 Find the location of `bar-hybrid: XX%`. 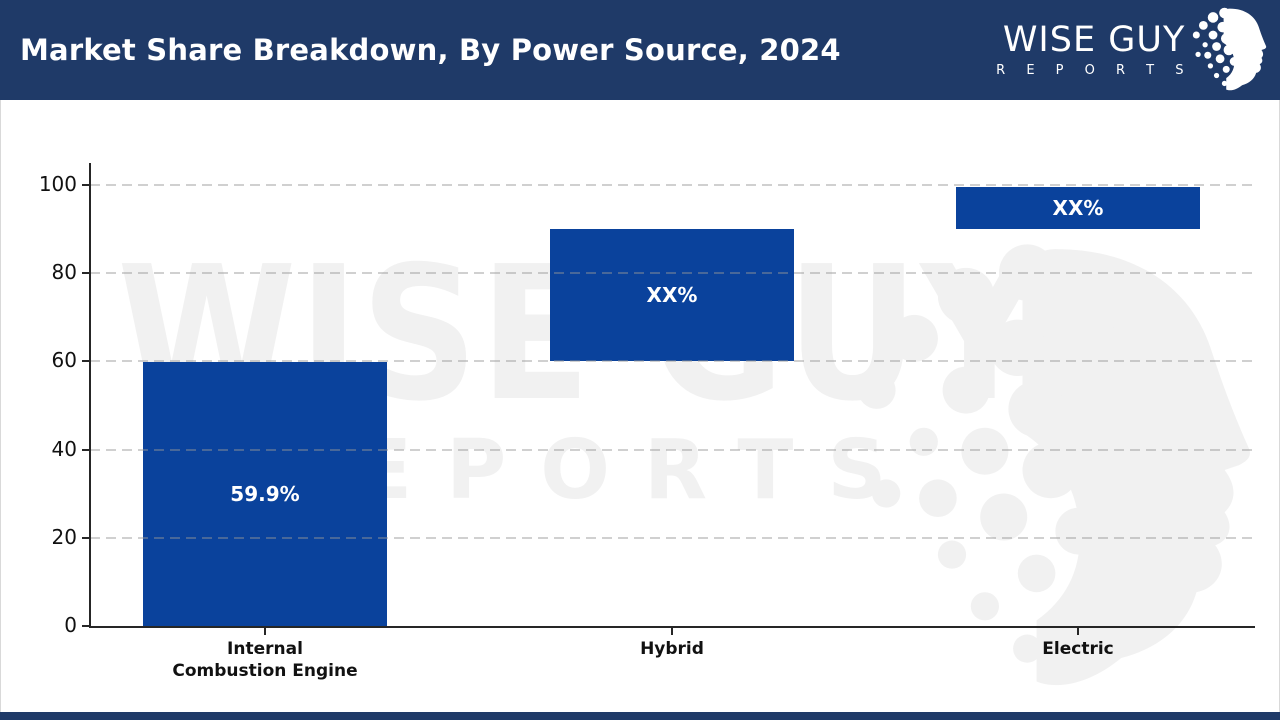

bar-hybrid: XX% is located at coordinates (672, 295).